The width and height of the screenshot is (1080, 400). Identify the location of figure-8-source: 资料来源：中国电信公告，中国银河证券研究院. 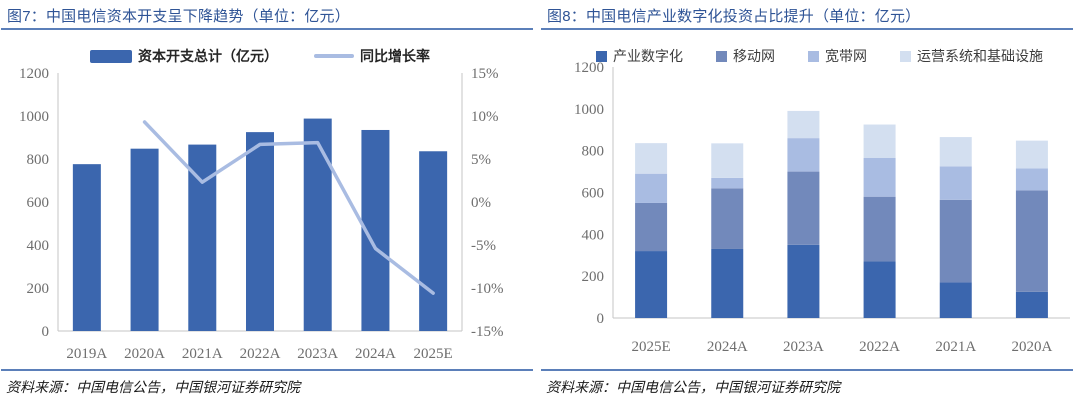
(693, 388).